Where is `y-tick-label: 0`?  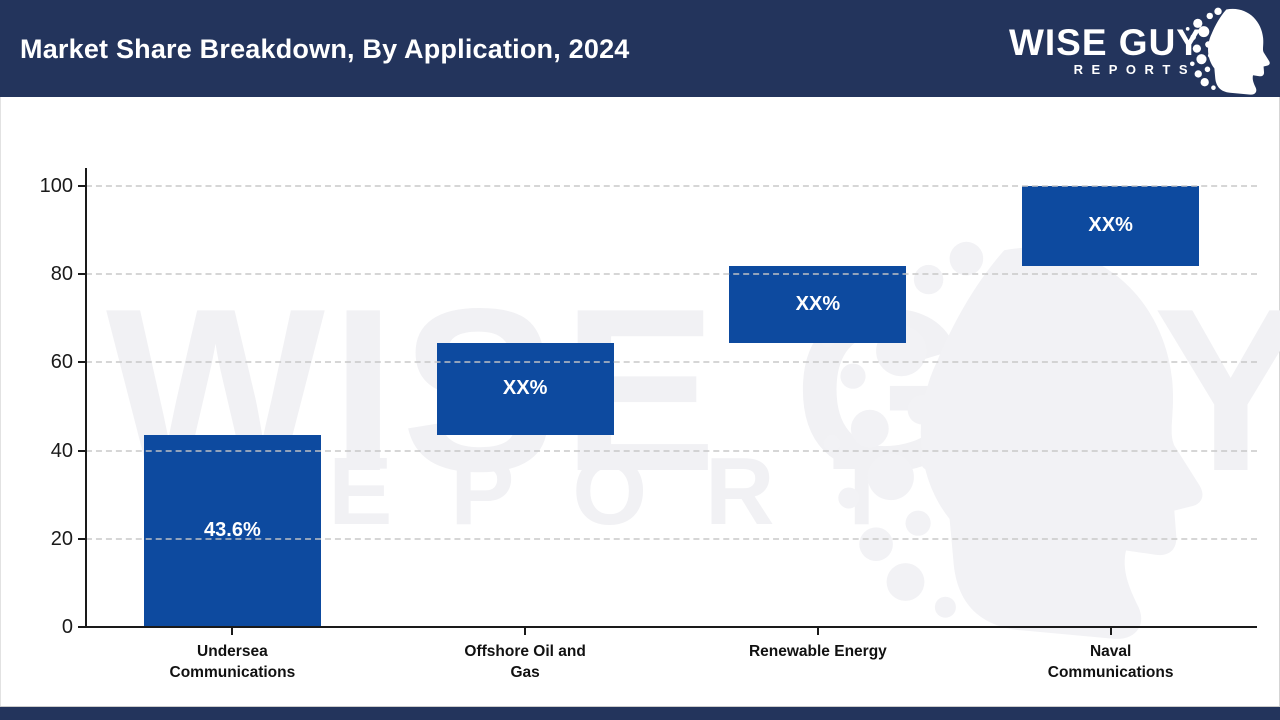 y-tick-label: 0 is located at coordinates (67, 627).